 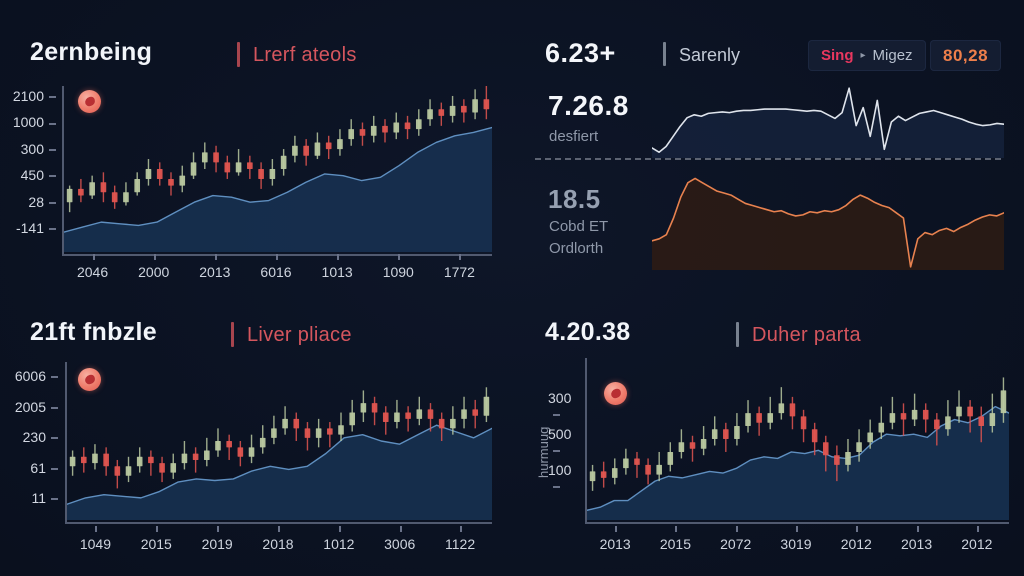 What do you see at coordinates (460, 539) in the screenshot?
I see `x-tick-label: 1122` at bounding box center [460, 539].